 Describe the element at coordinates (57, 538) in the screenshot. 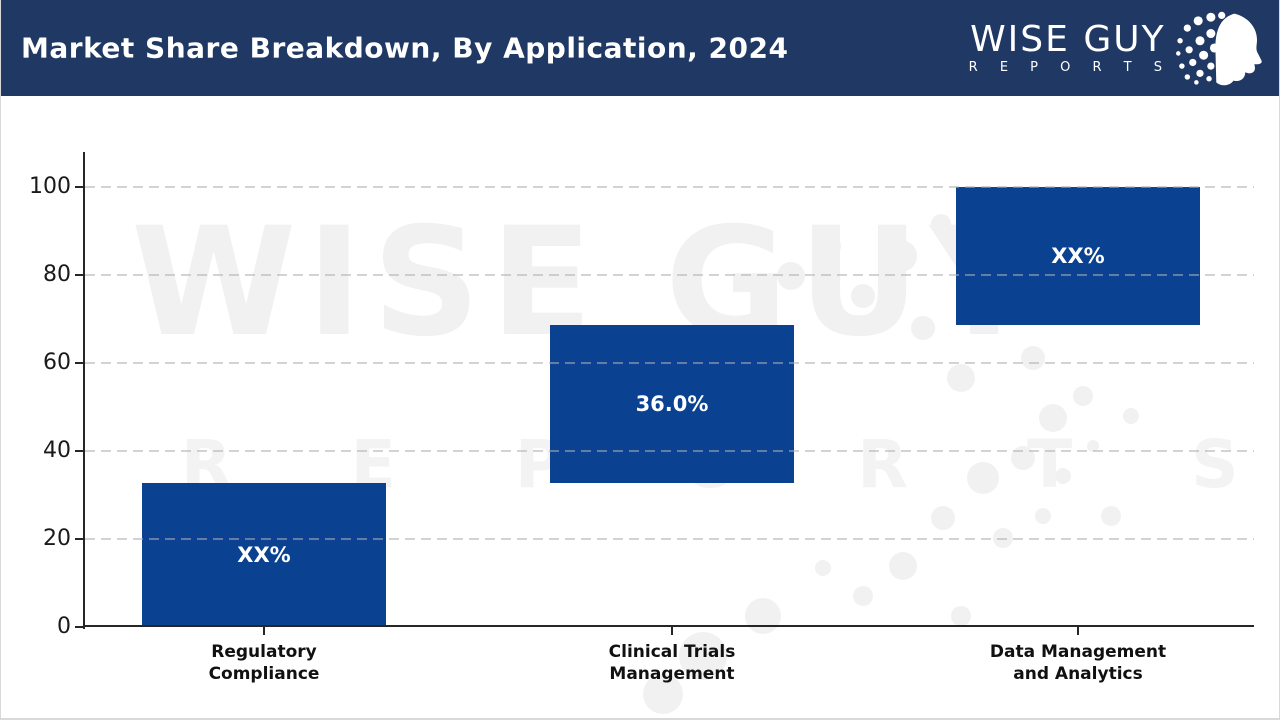

I see `y-tick-label-20: 20` at that location.